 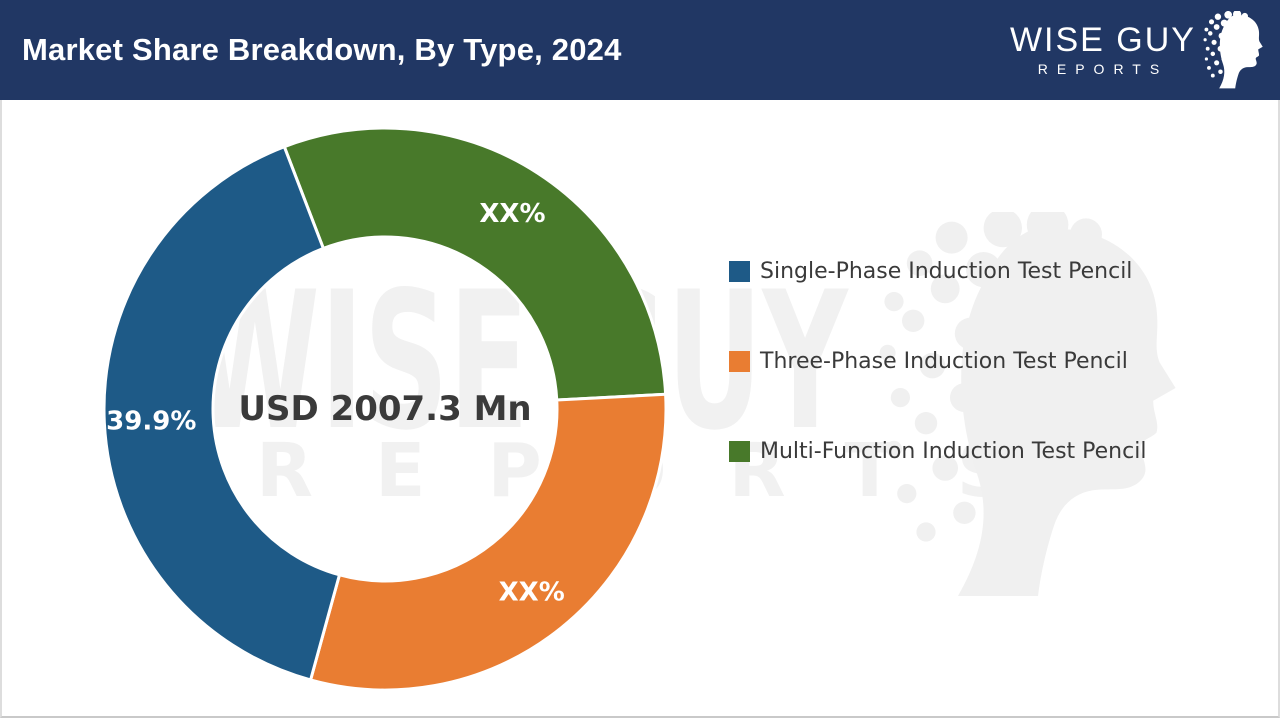 What do you see at coordinates (1103, 68) in the screenshot?
I see `brand-subname: REPORTS` at bounding box center [1103, 68].